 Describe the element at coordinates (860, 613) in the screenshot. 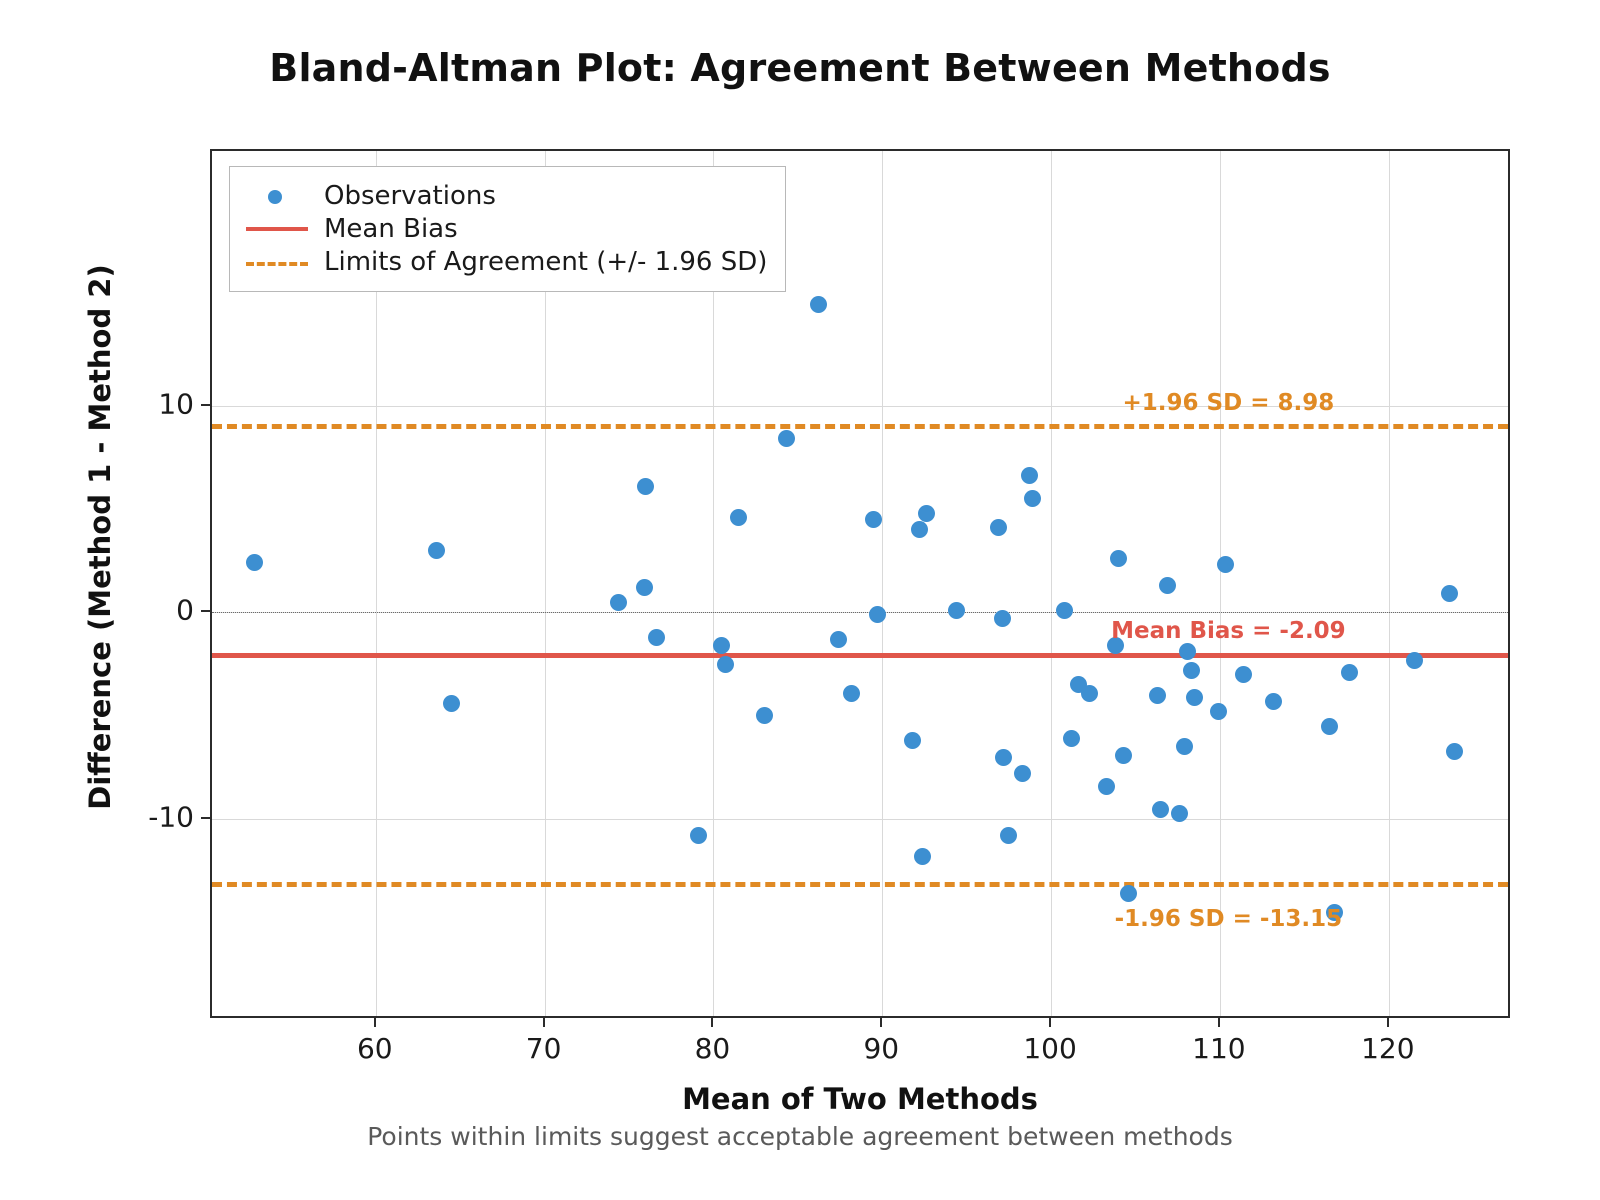

I see `reference-line-zero` at that location.